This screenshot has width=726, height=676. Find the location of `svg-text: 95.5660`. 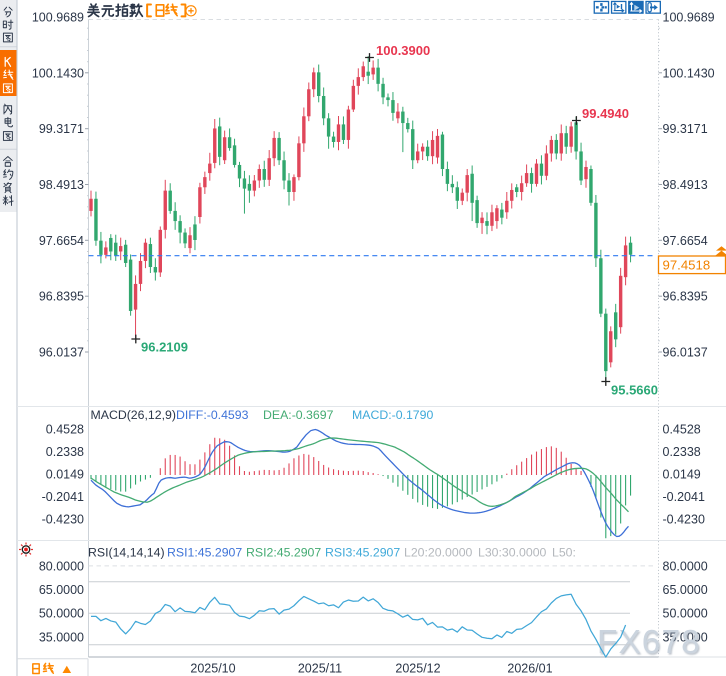

svg-text: 95.5660 is located at coordinates (634, 390).